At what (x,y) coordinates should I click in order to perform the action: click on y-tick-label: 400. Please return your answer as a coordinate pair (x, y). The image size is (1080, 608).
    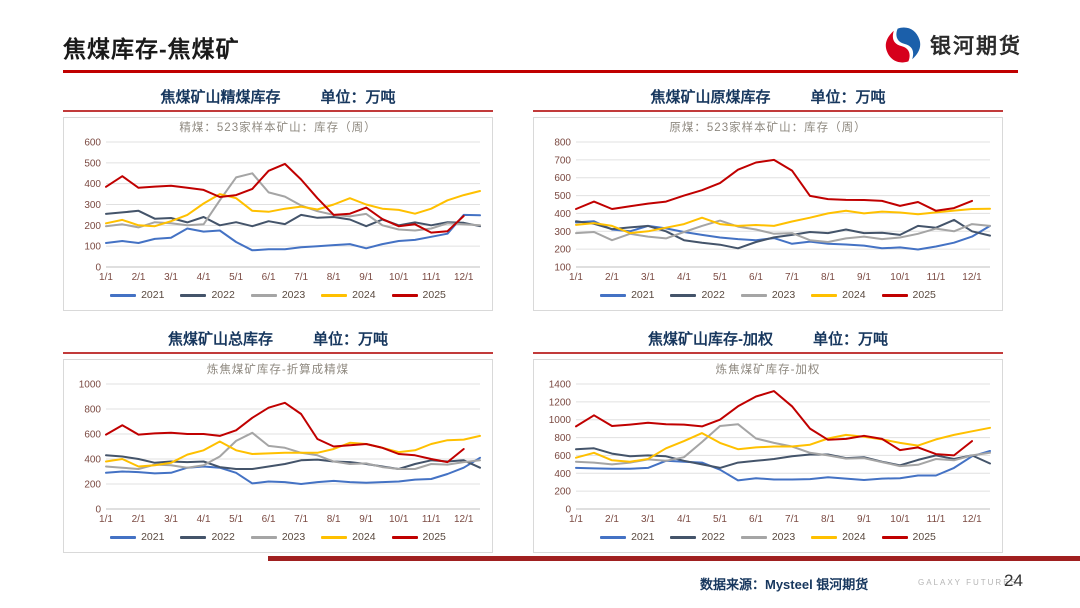
    Looking at the image, I should click on (562, 214).